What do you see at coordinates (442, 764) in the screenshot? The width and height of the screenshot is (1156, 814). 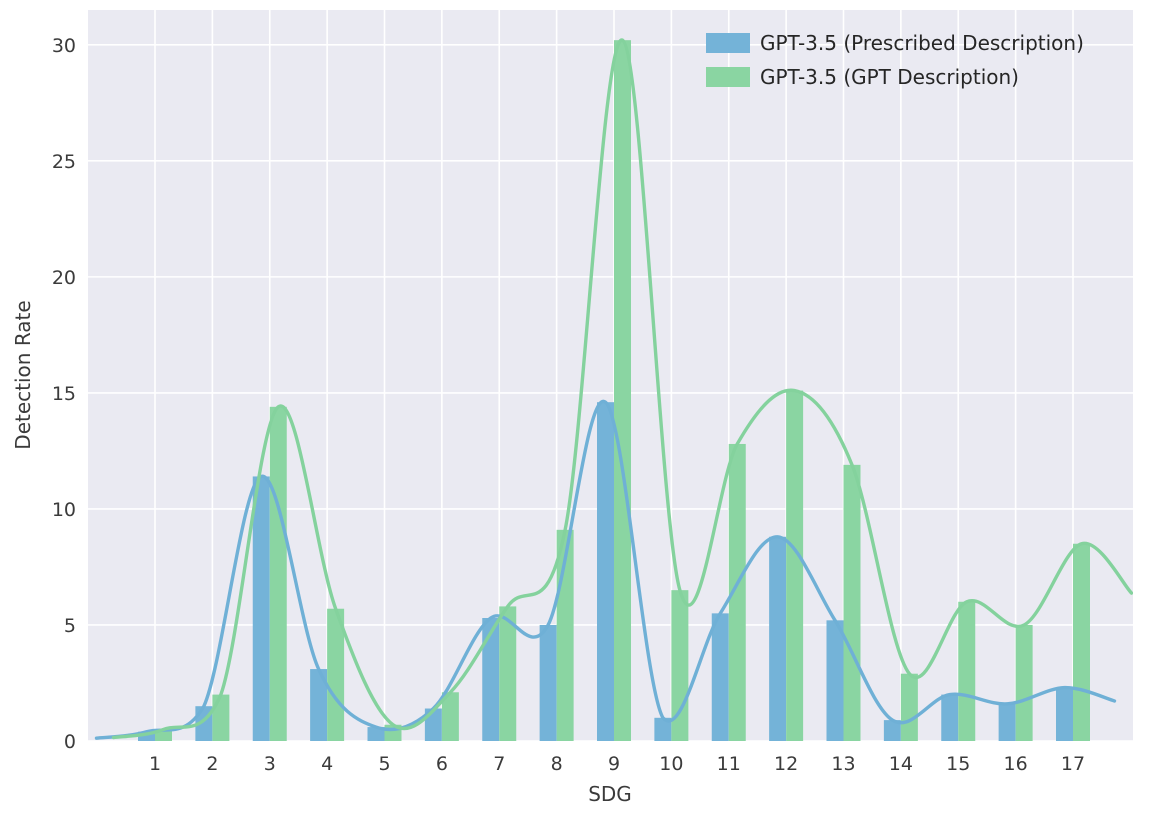 I see `x-tick-label: 6` at bounding box center [442, 764].